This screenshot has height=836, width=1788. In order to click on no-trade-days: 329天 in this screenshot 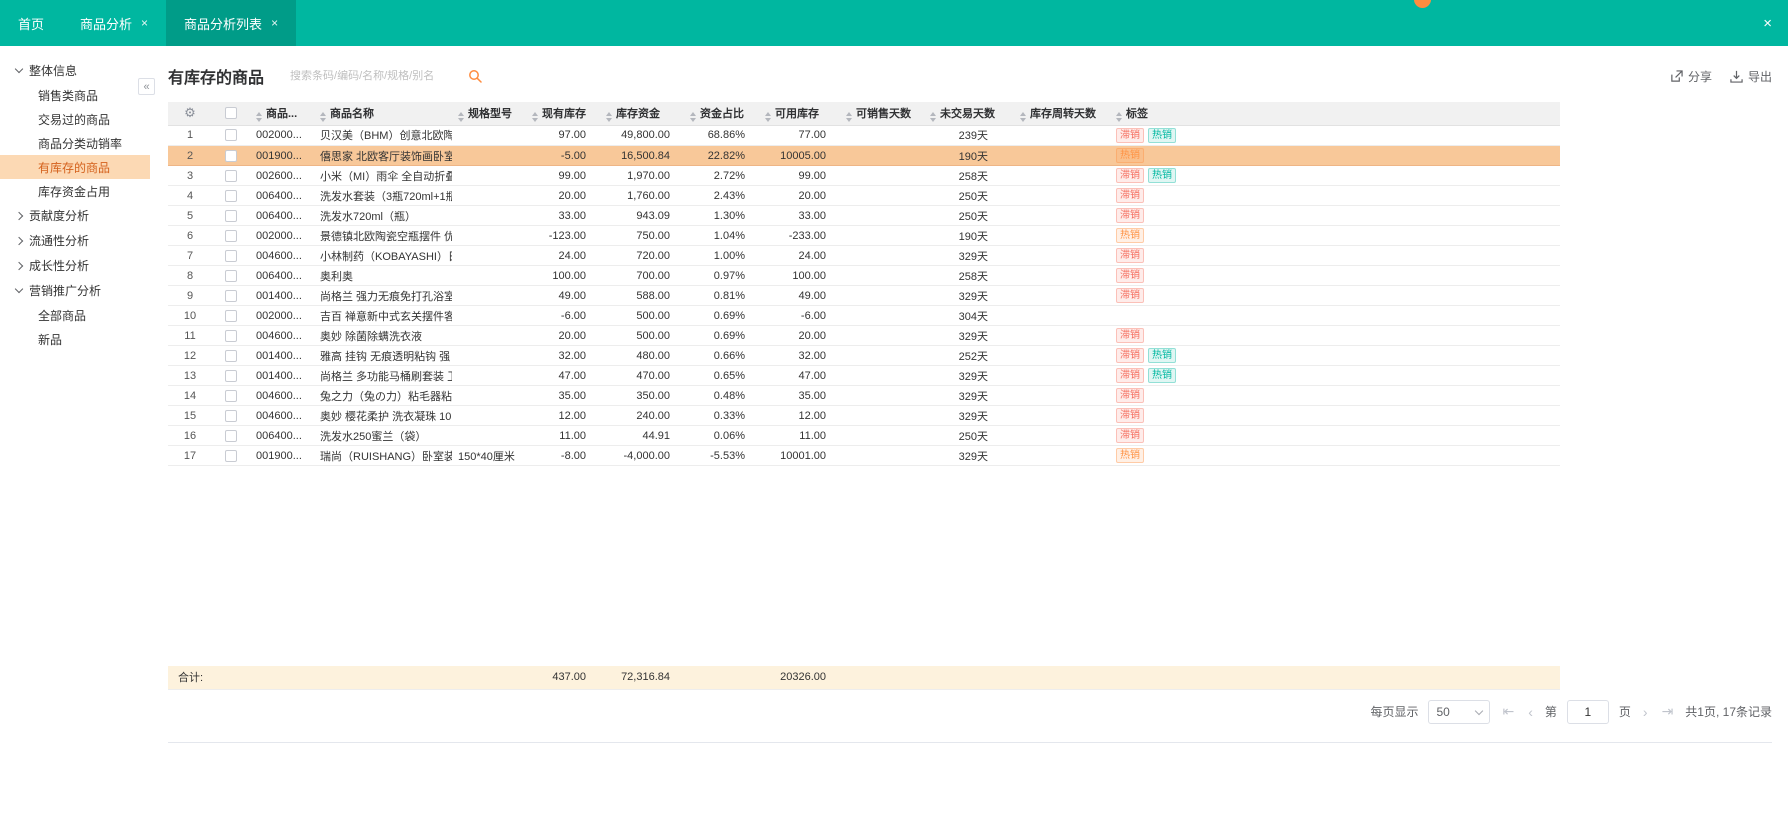, I will do `click(969, 255)`.